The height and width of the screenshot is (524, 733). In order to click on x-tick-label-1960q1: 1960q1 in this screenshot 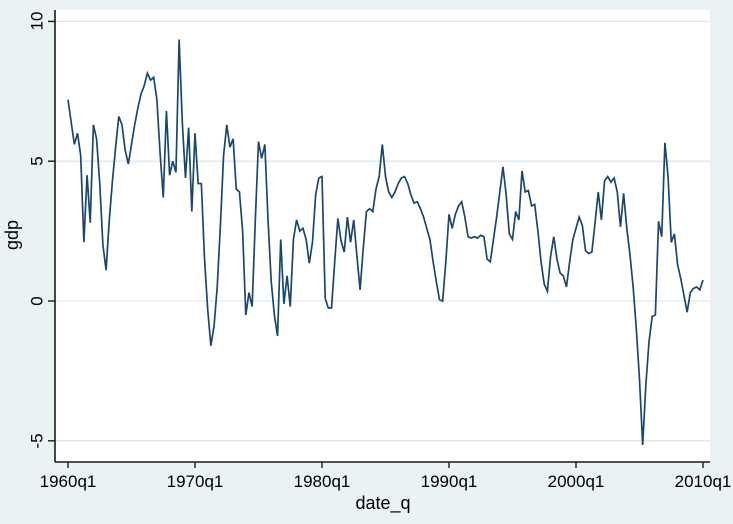, I will do `click(68, 481)`.